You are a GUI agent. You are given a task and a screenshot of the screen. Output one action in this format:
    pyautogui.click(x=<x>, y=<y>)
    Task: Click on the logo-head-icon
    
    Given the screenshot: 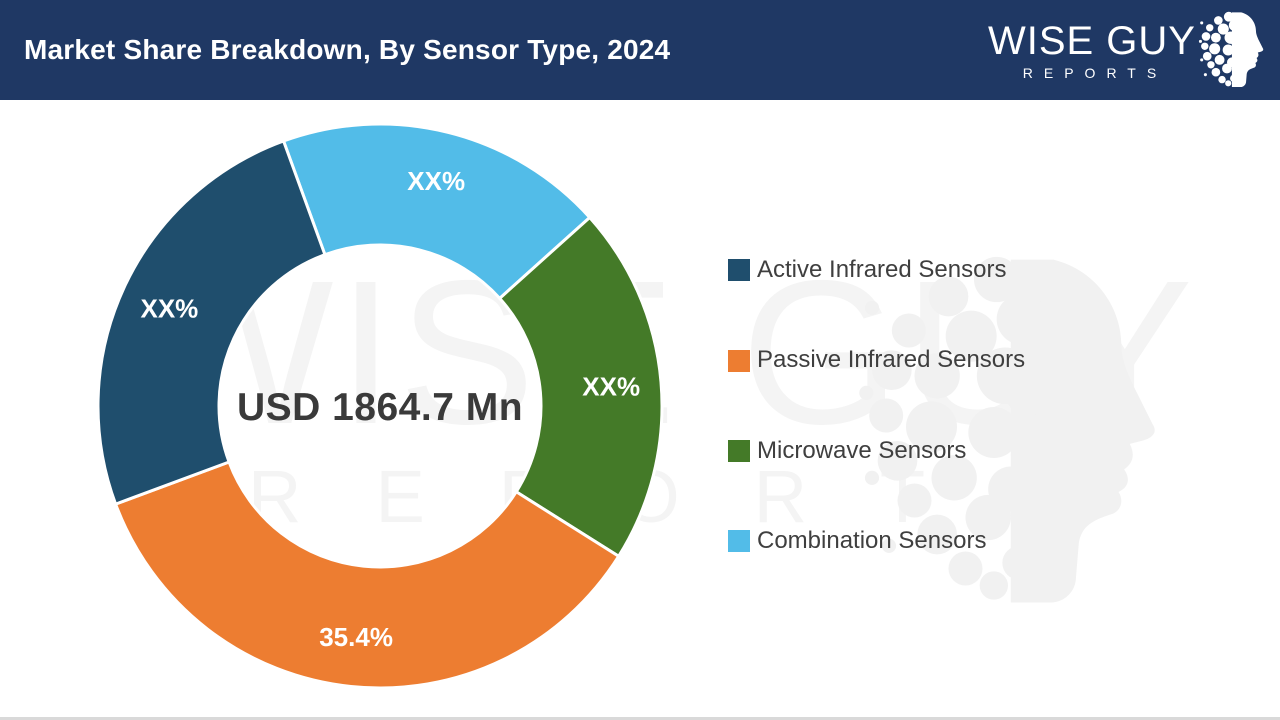 What is the action you would take?
    pyautogui.click(x=1231, y=49)
    